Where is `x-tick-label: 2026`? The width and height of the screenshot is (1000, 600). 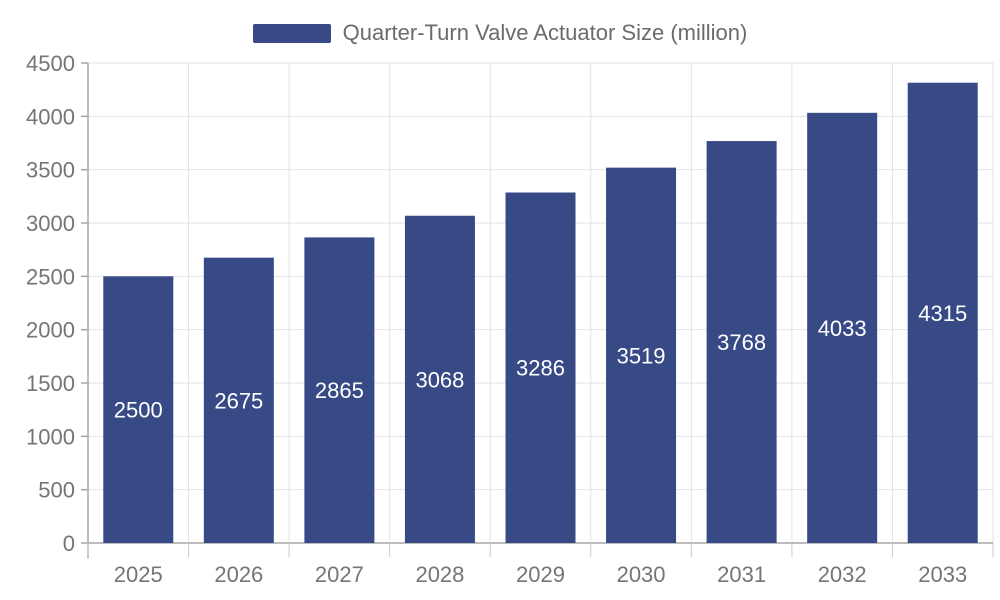 x-tick-label: 2026 is located at coordinates (238, 574).